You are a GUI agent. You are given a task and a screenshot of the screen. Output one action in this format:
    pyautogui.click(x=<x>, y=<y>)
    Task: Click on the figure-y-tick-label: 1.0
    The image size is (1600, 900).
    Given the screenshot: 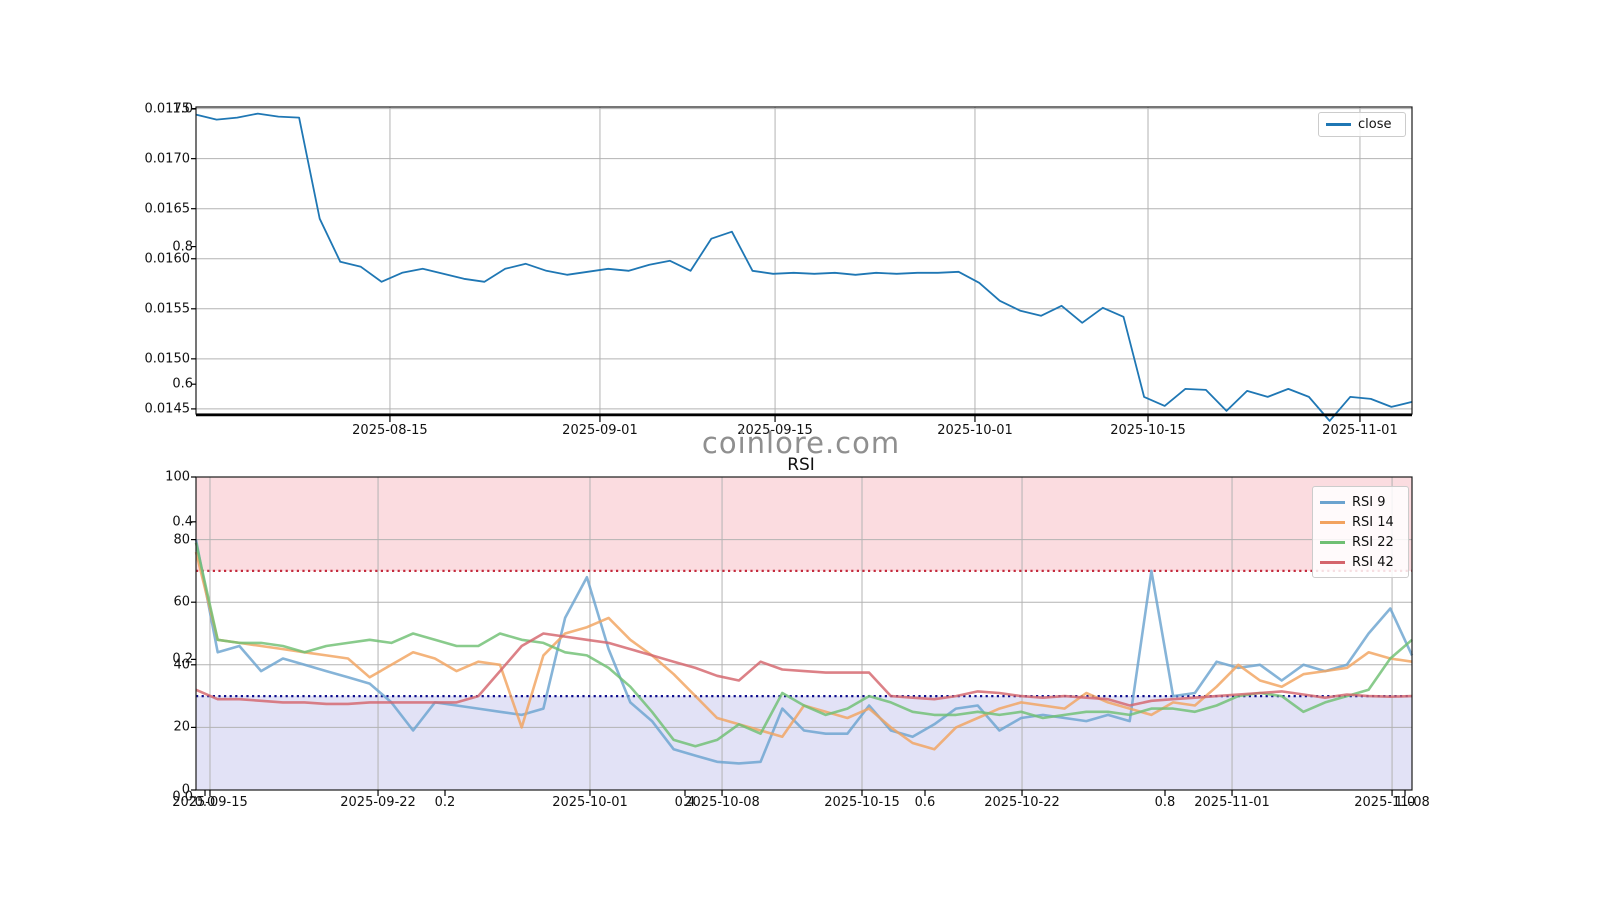 What is the action you would take?
    pyautogui.click(x=182, y=109)
    